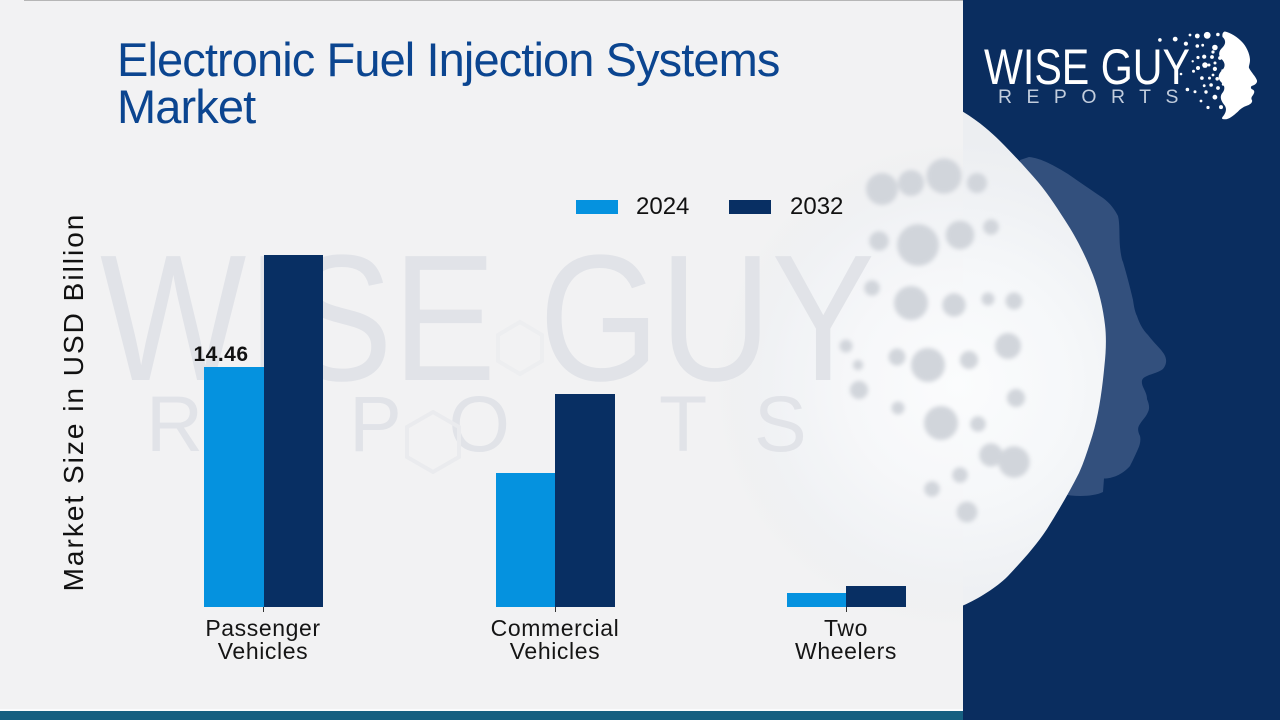  Describe the element at coordinates (1087, 67) in the screenshot. I see `svg-text: WISE GUY` at that location.